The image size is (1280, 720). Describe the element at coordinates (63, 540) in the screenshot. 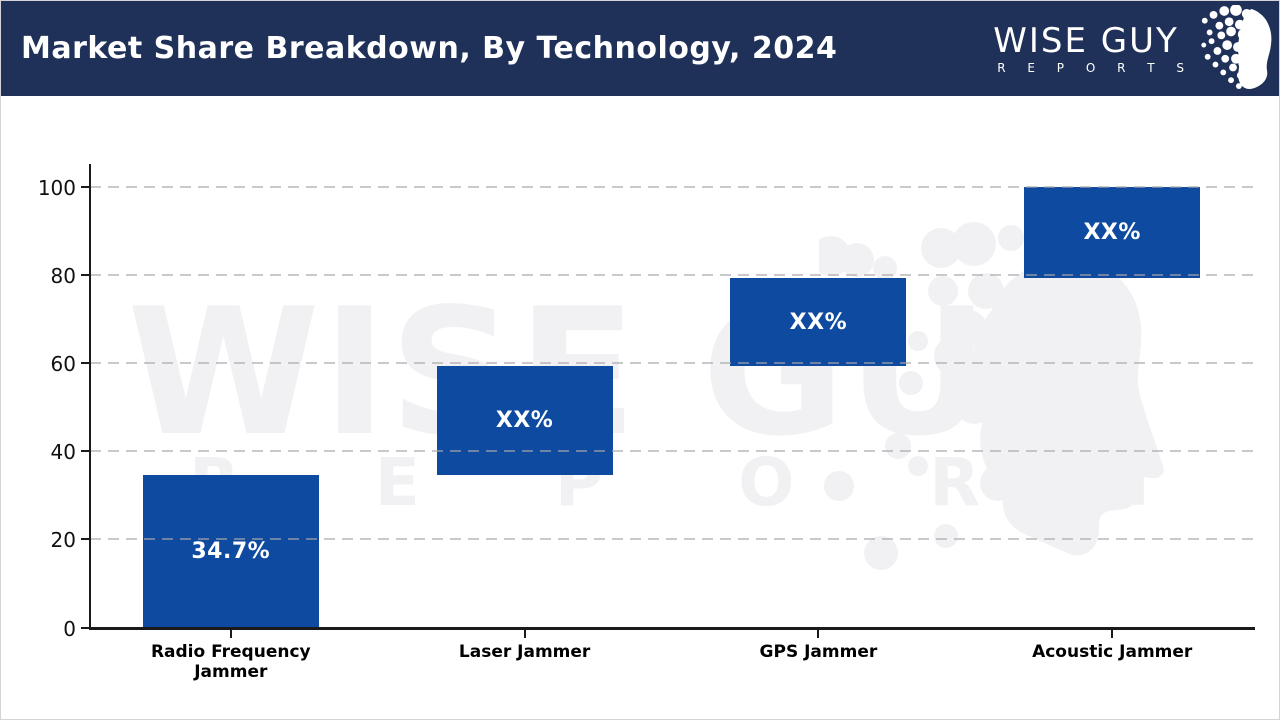

I see `y-tick-label: 20` at that location.